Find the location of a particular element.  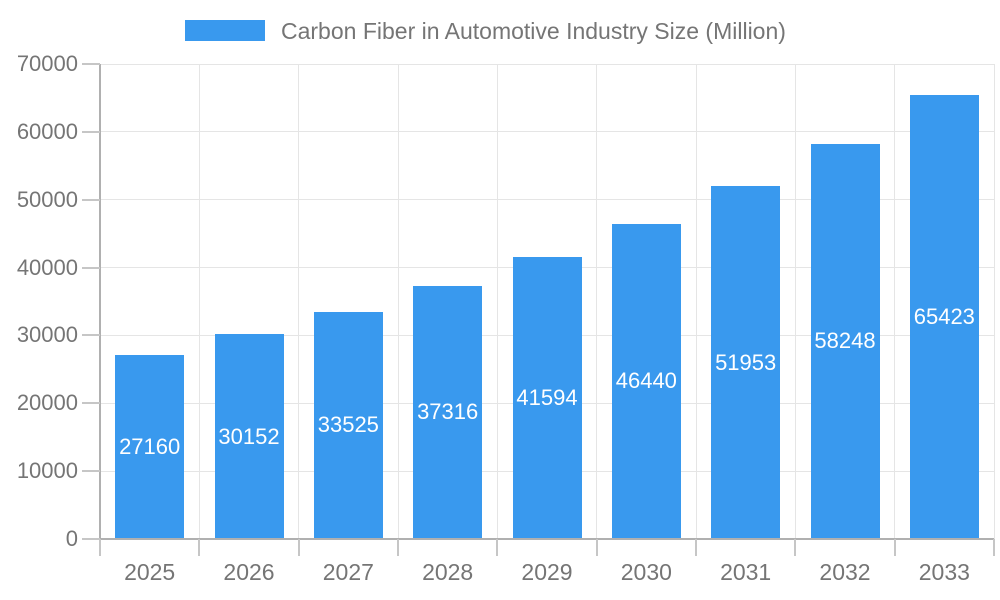

legend-swatch is located at coordinates (225, 30).